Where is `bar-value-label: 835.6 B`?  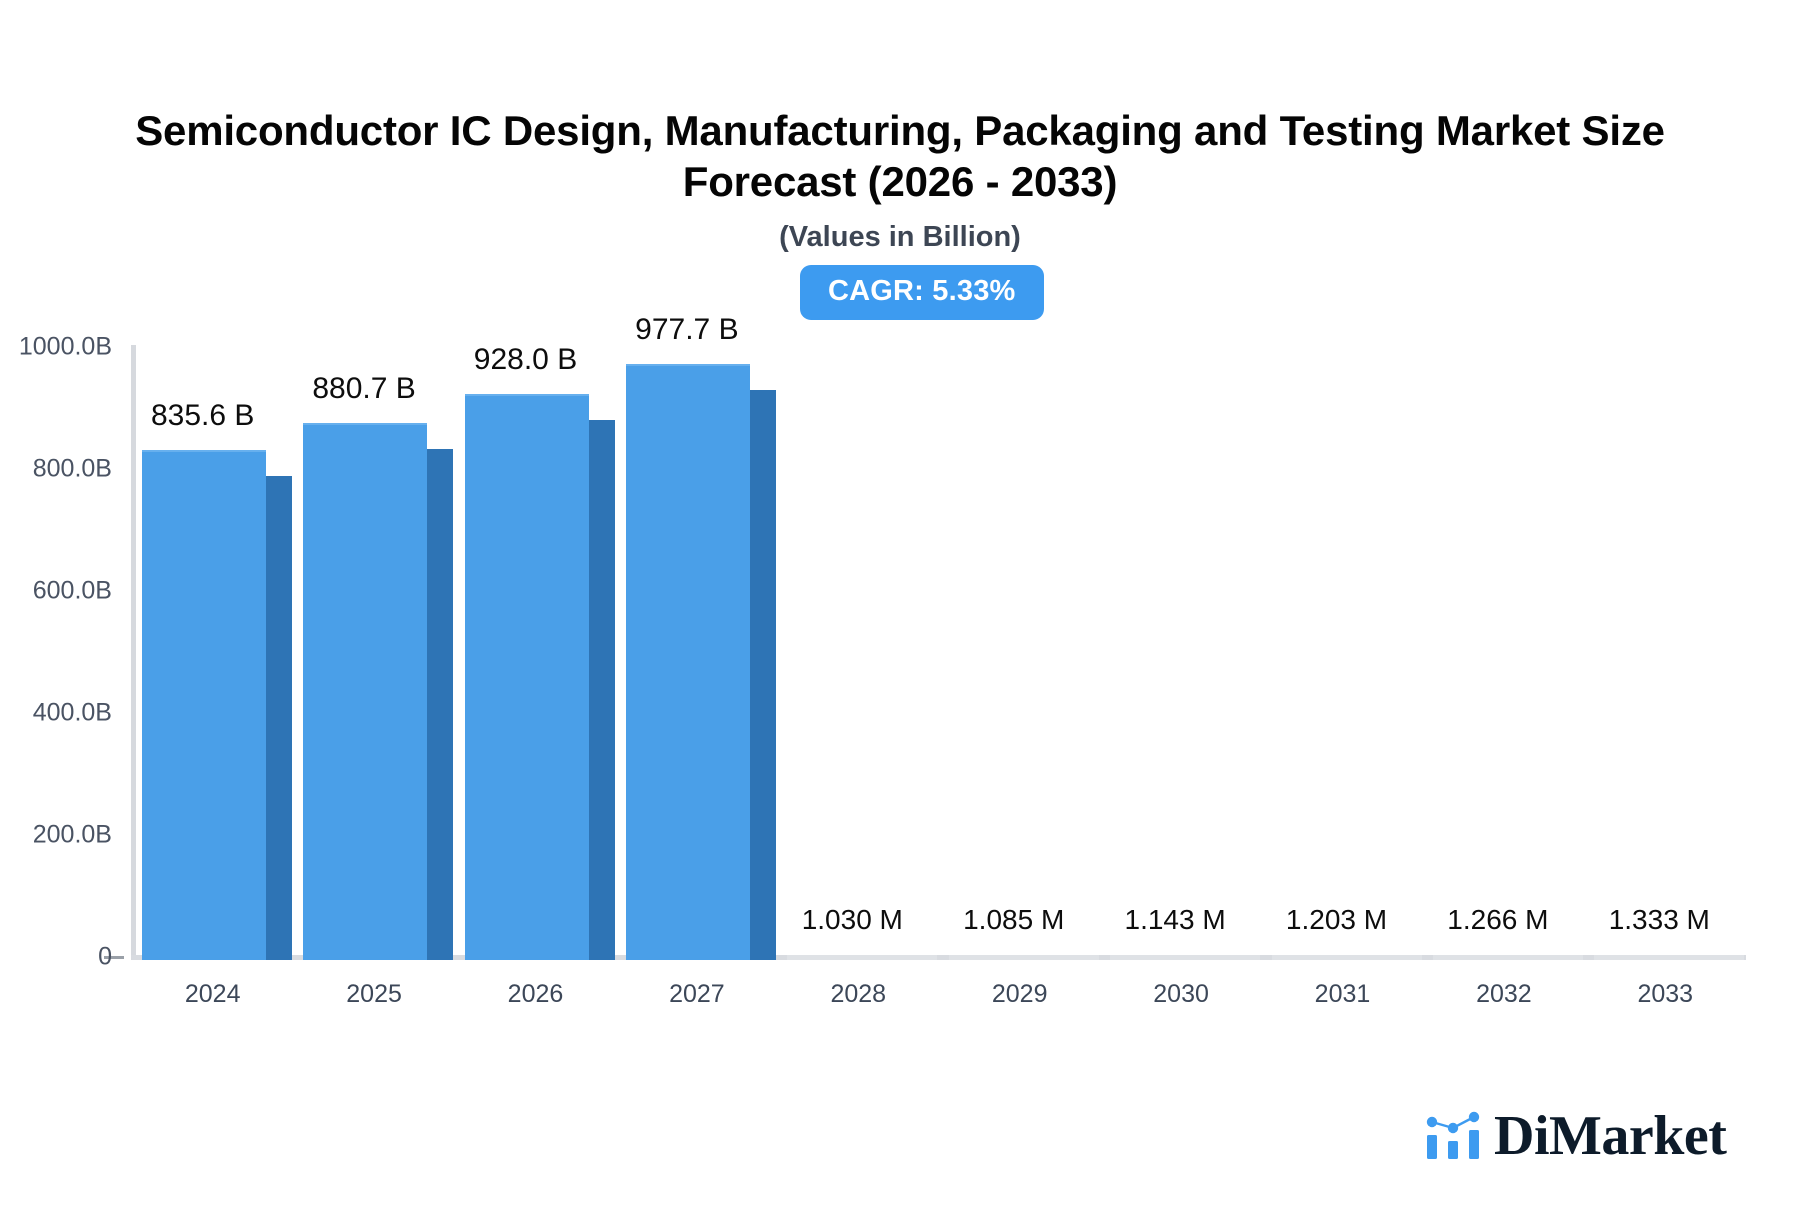
bar-value-label: 835.6 B is located at coordinates (202, 416).